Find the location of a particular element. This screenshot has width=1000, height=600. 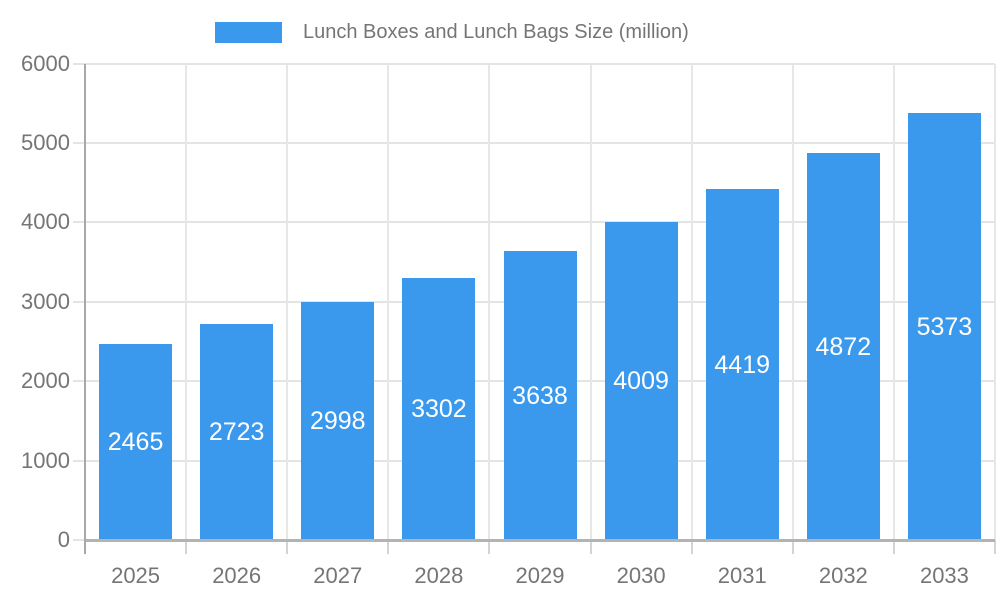

x-axis-tick-label: 2029 is located at coordinates (540, 575).